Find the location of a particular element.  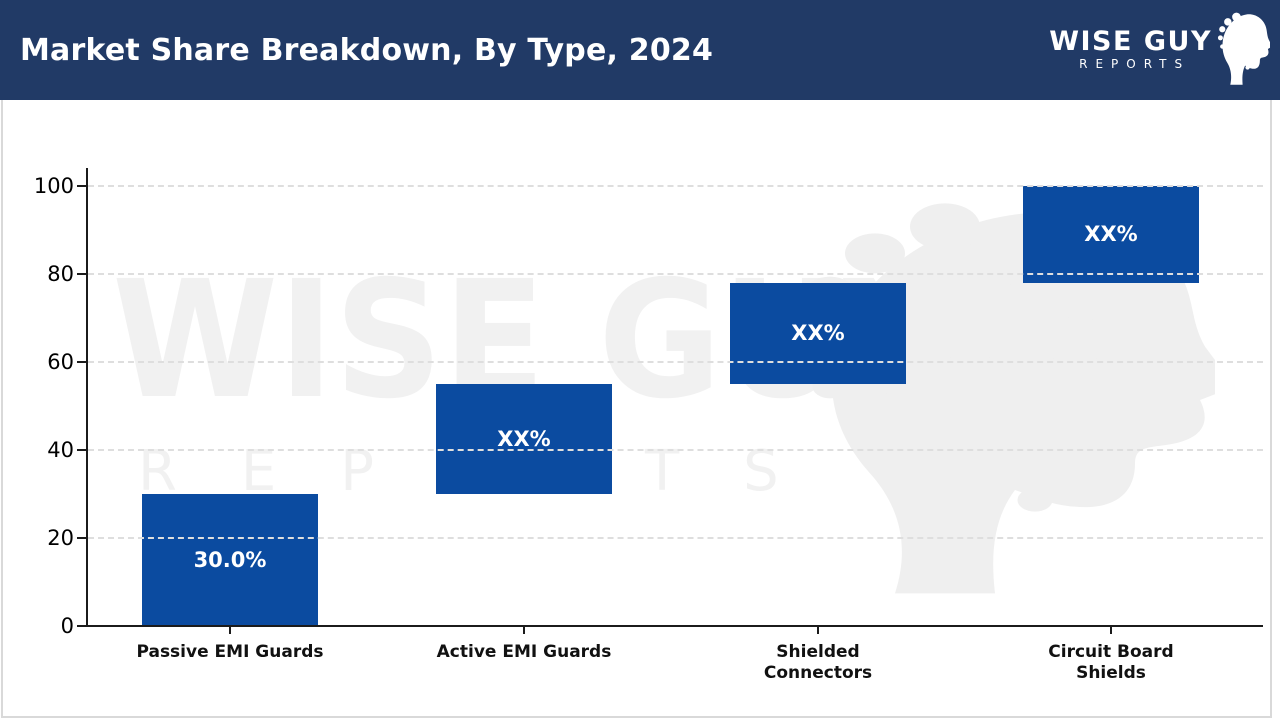

x-category-label: Active EMI Guards is located at coordinates (524, 652).